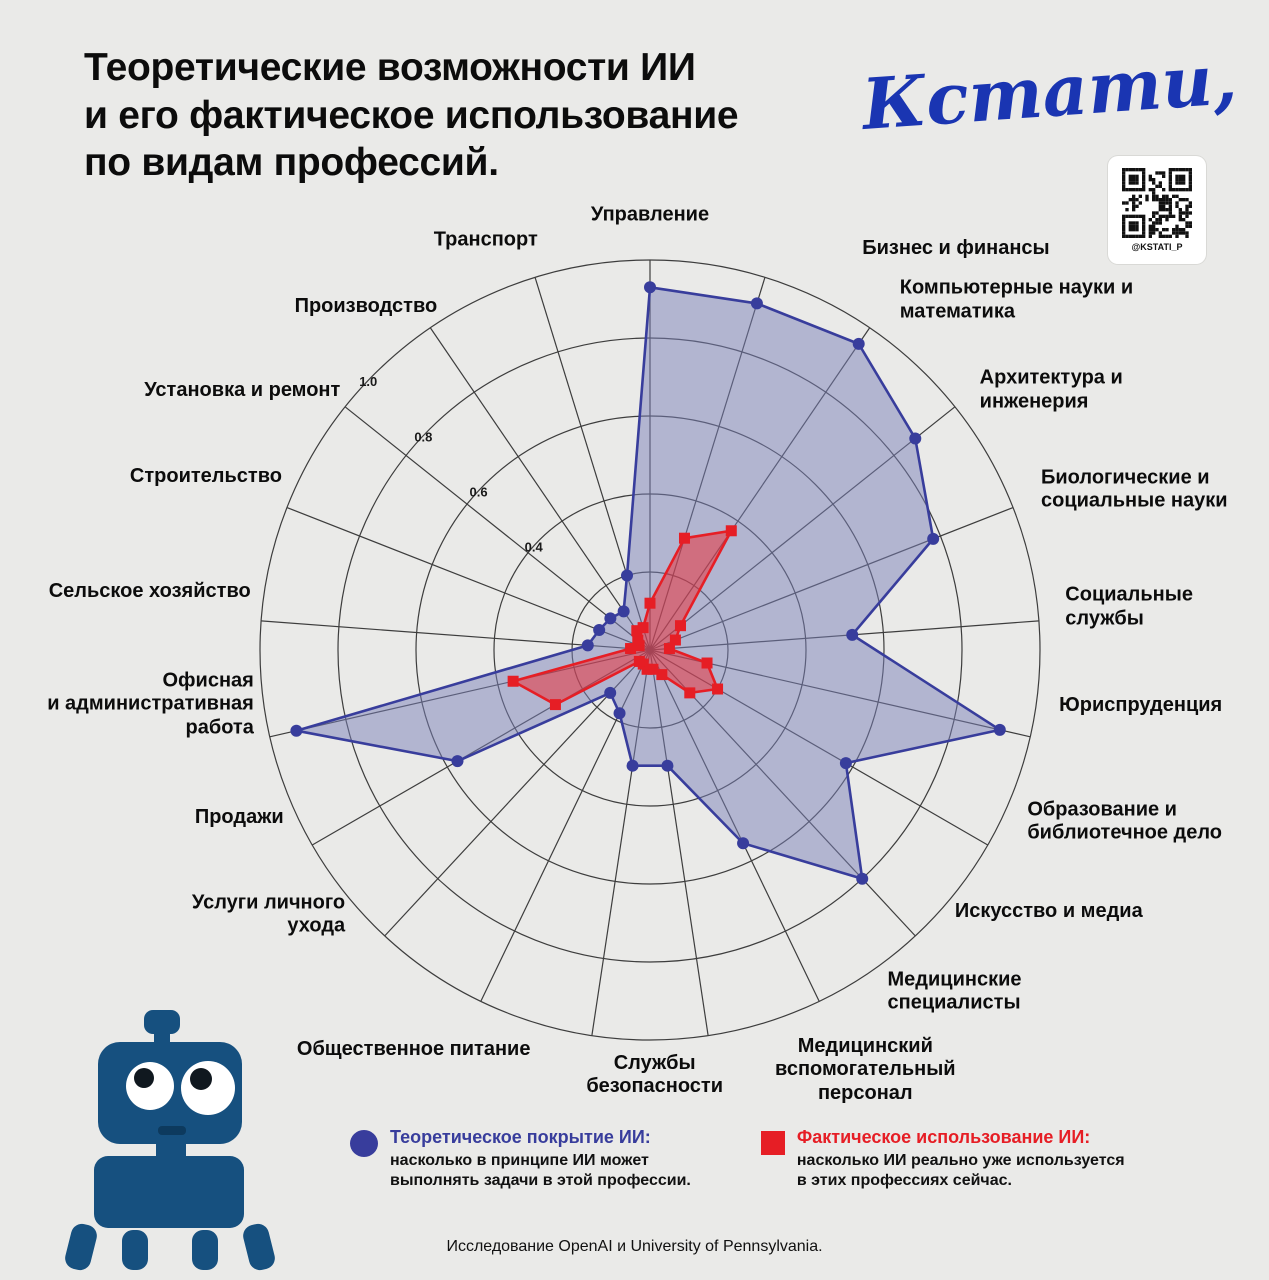 The height and width of the screenshot is (1280, 1269). I want to click on scale-tick-label: 0.8, so click(423, 436).